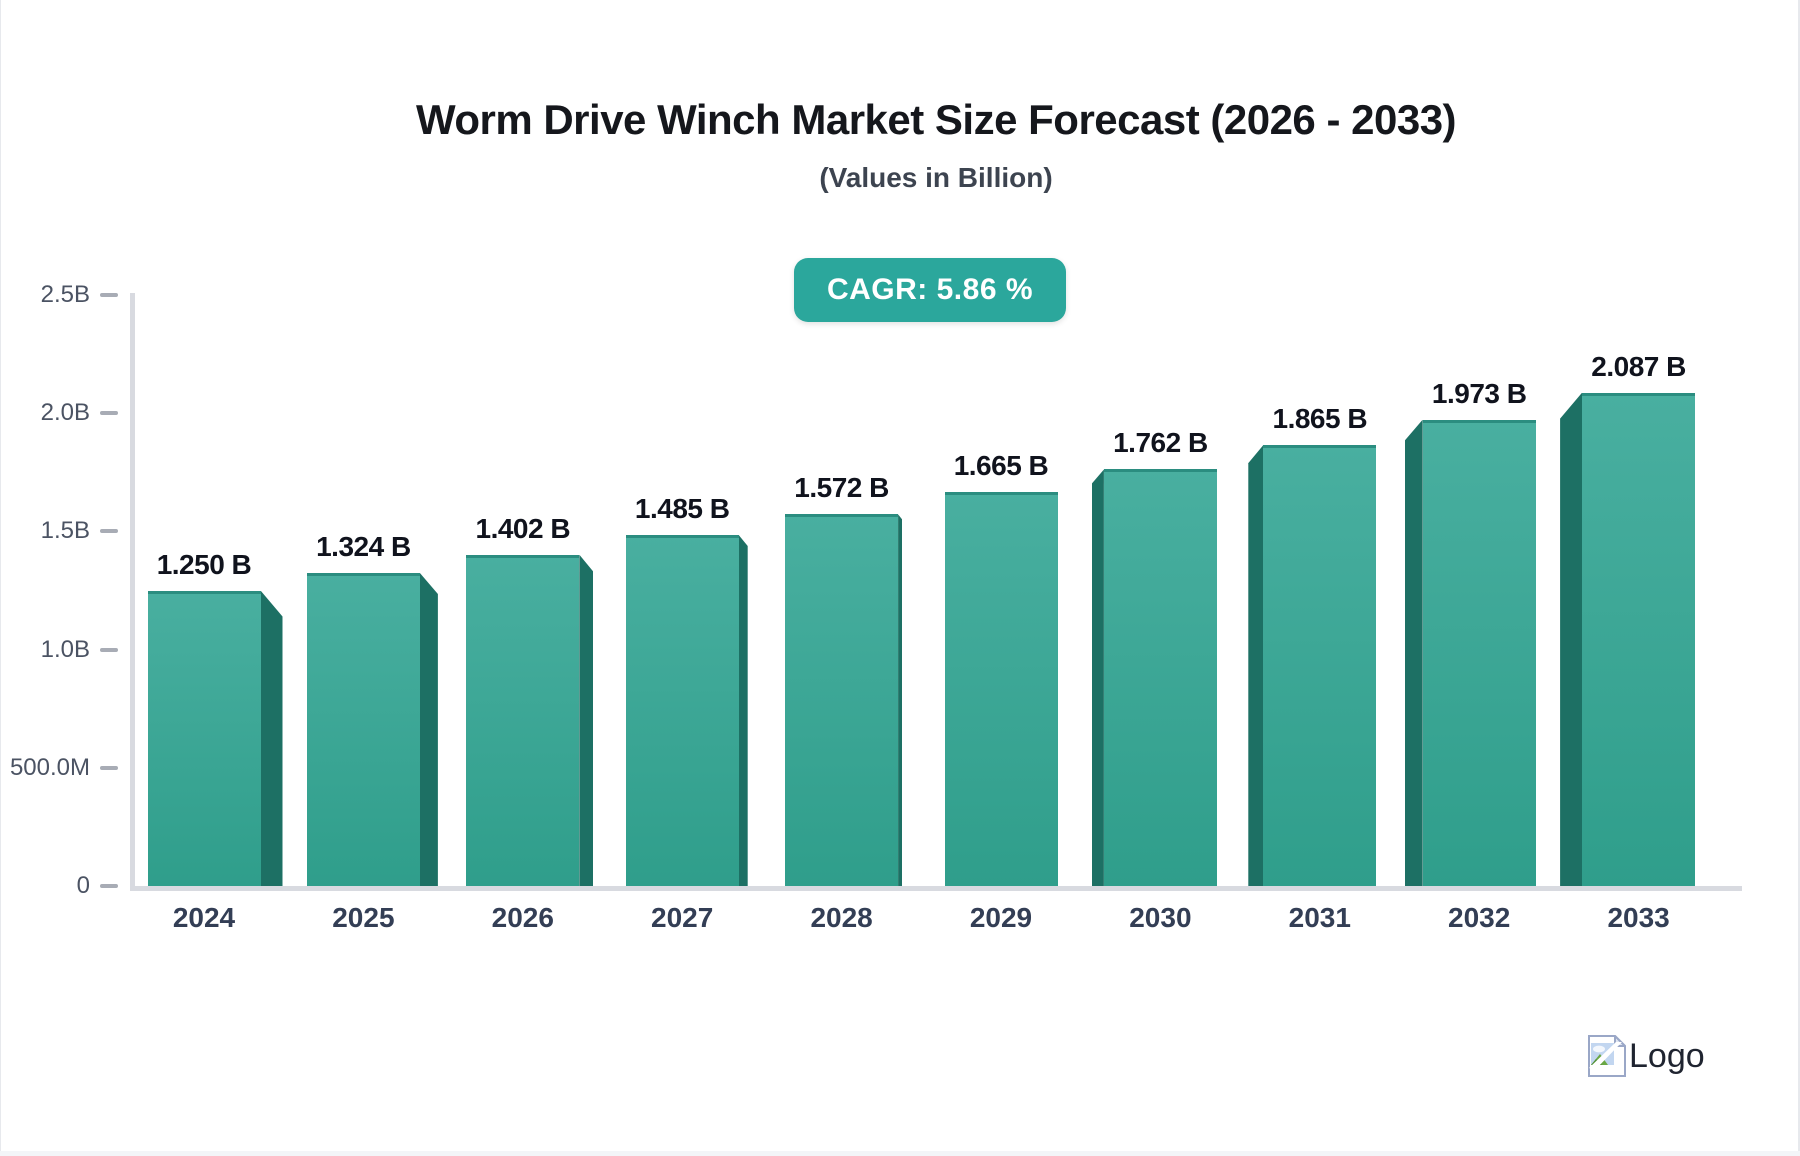 This screenshot has width=1800, height=1156. What do you see at coordinates (936, 177) in the screenshot?
I see `chart-subtitle: (Values in Billion)` at bounding box center [936, 177].